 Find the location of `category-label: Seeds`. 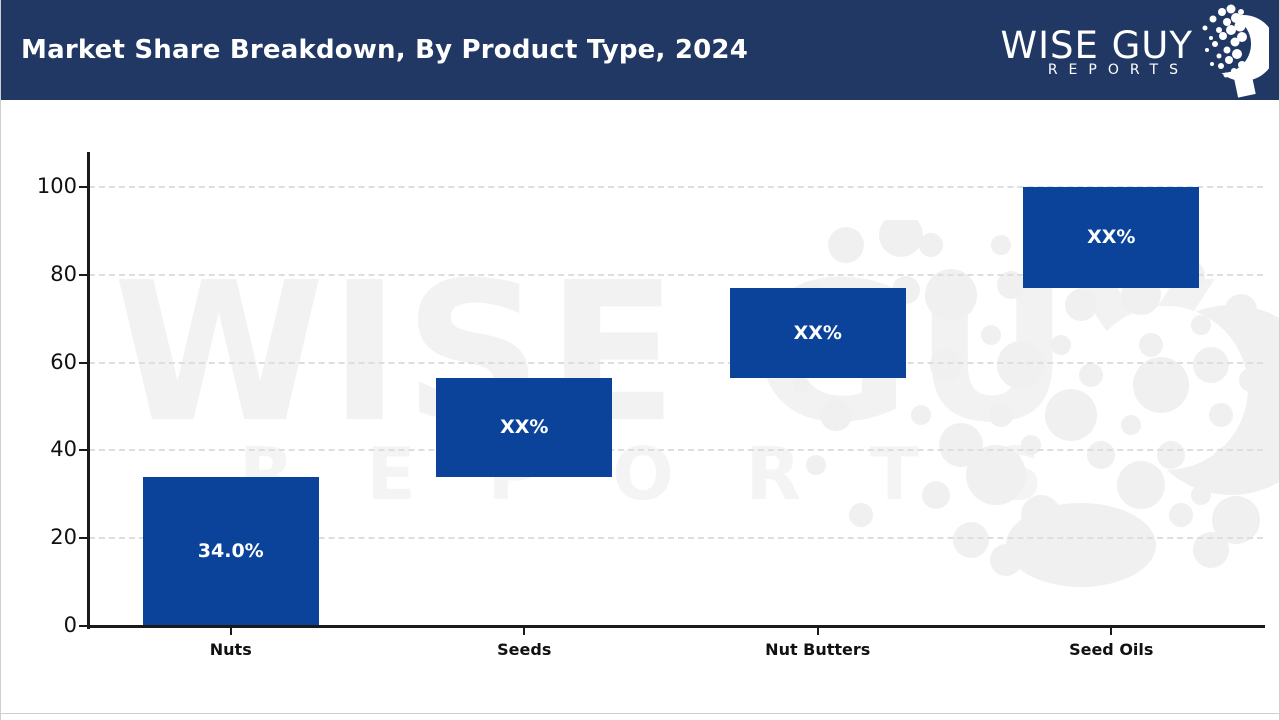

category-label: Seeds is located at coordinates (524, 649).